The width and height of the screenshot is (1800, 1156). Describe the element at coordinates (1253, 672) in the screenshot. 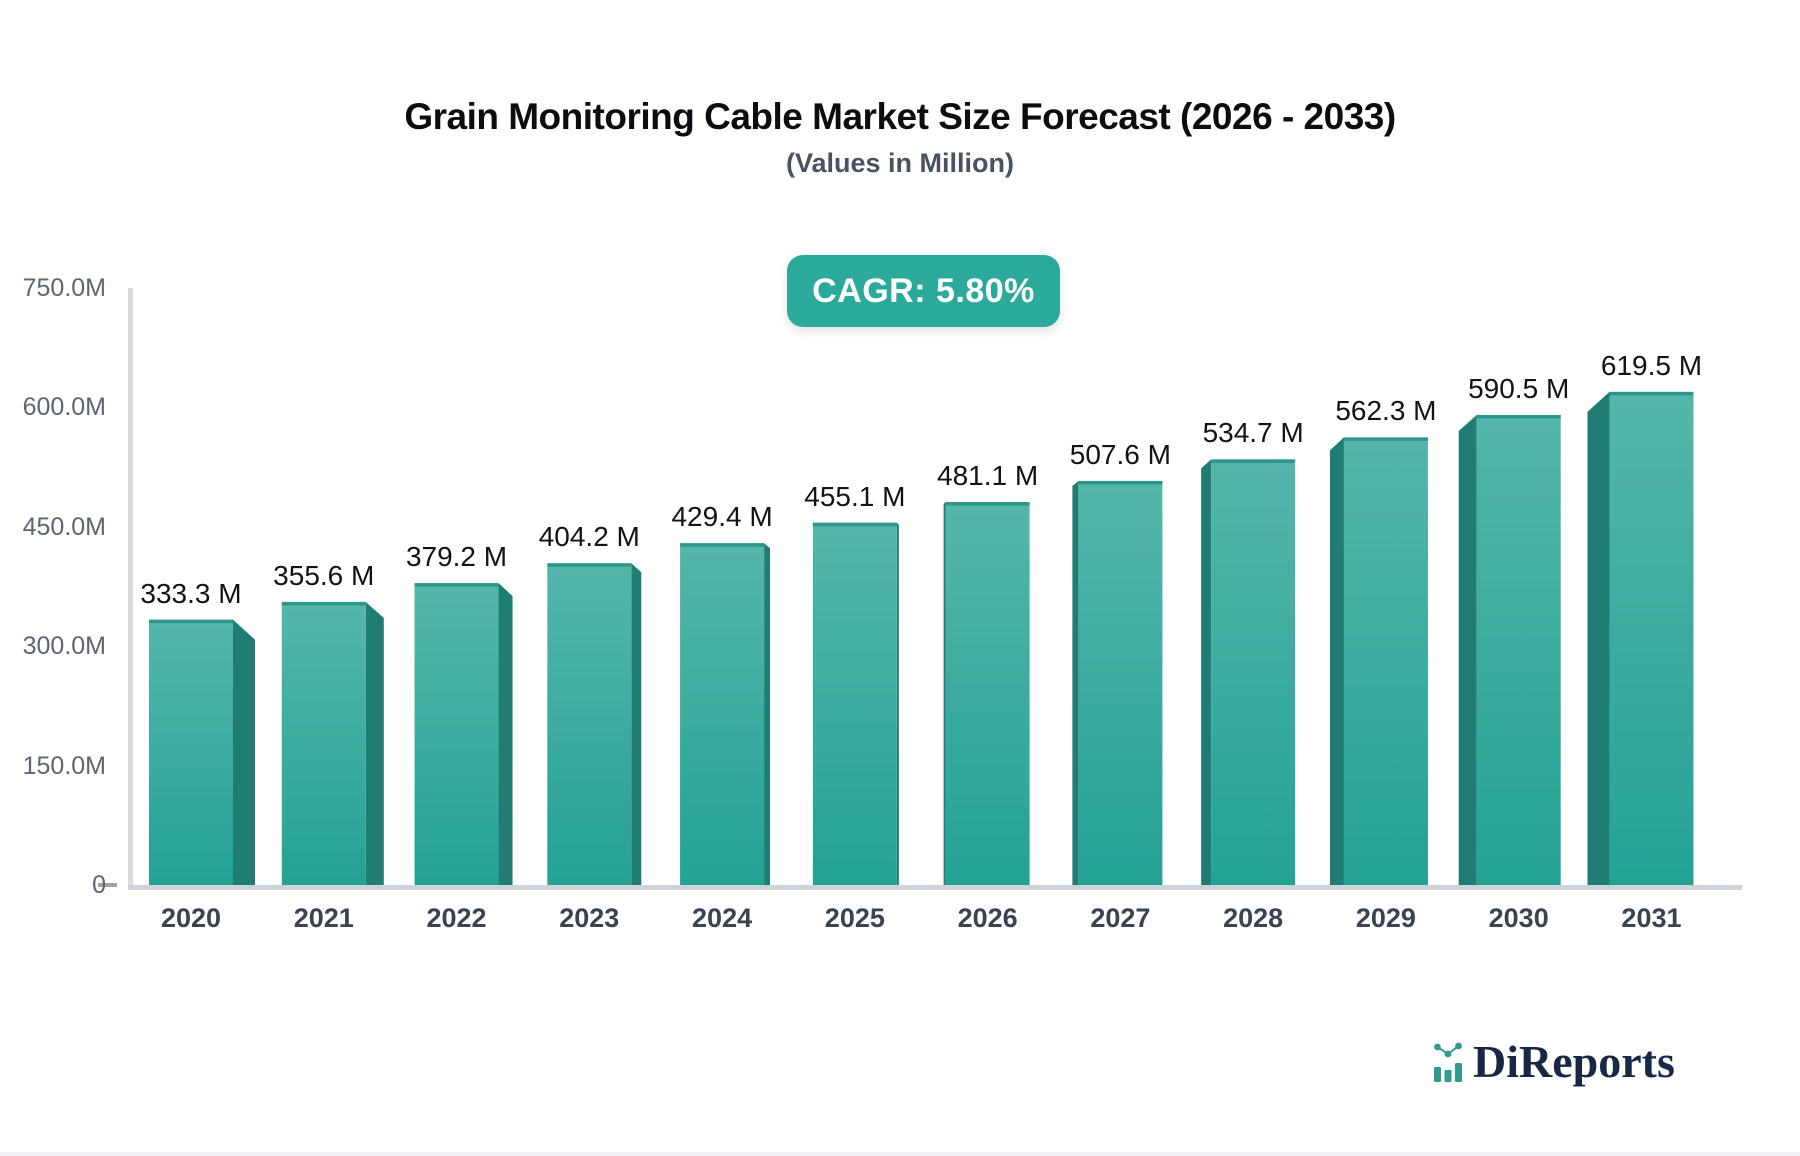

I see `bar-2028` at that location.